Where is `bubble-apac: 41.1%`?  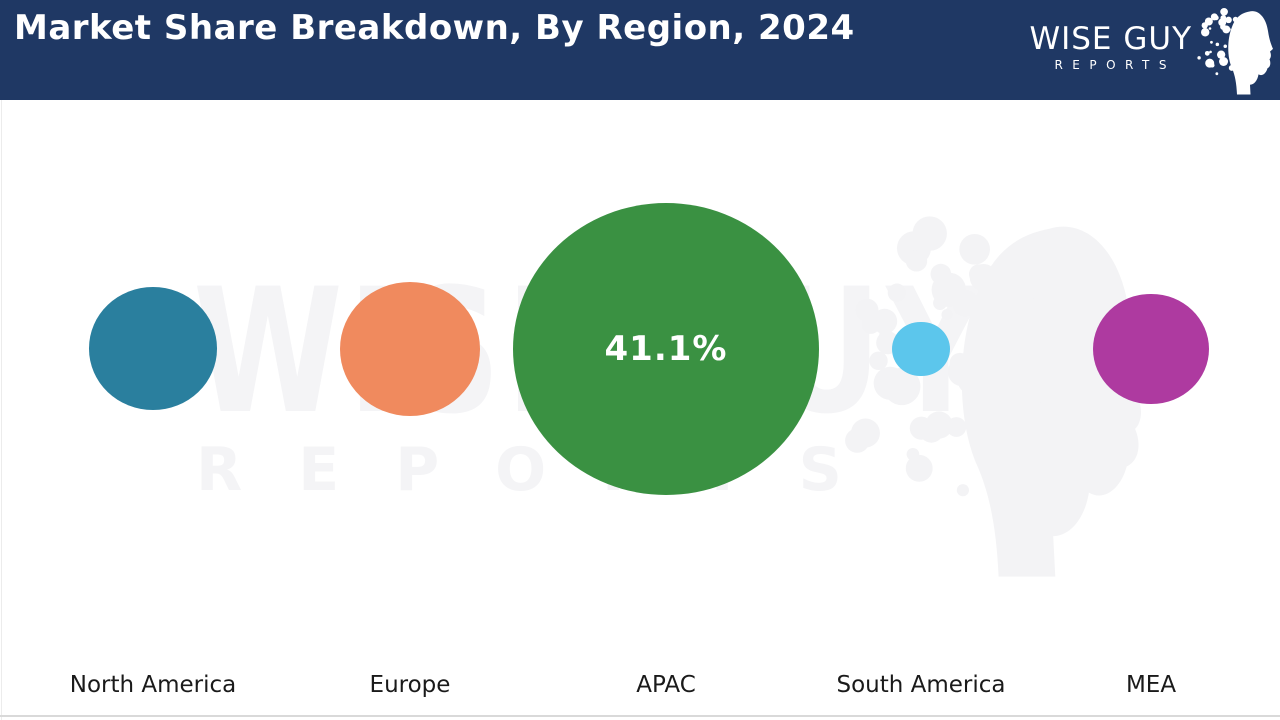
bubble-apac: 41.1% is located at coordinates (666, 349).